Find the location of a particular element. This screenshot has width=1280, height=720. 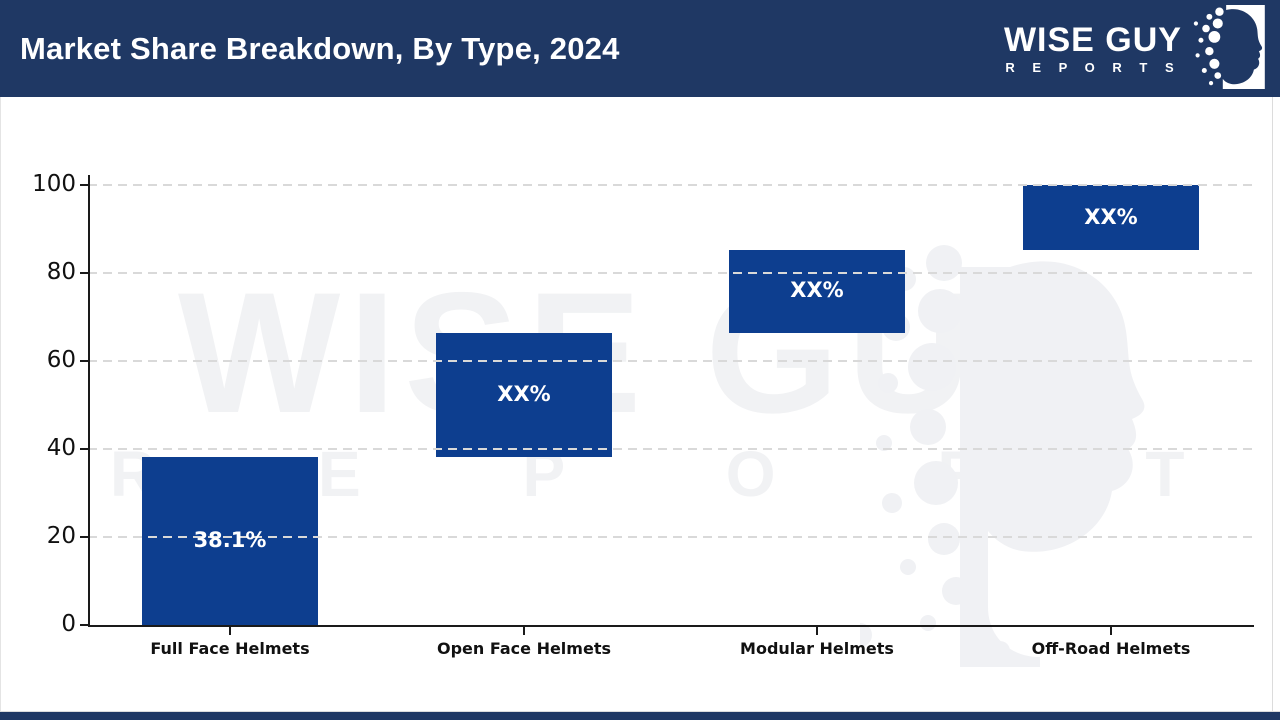

page-title: Market Share Breakdown, By Type, 2024 is located at coordinates (320, 48).